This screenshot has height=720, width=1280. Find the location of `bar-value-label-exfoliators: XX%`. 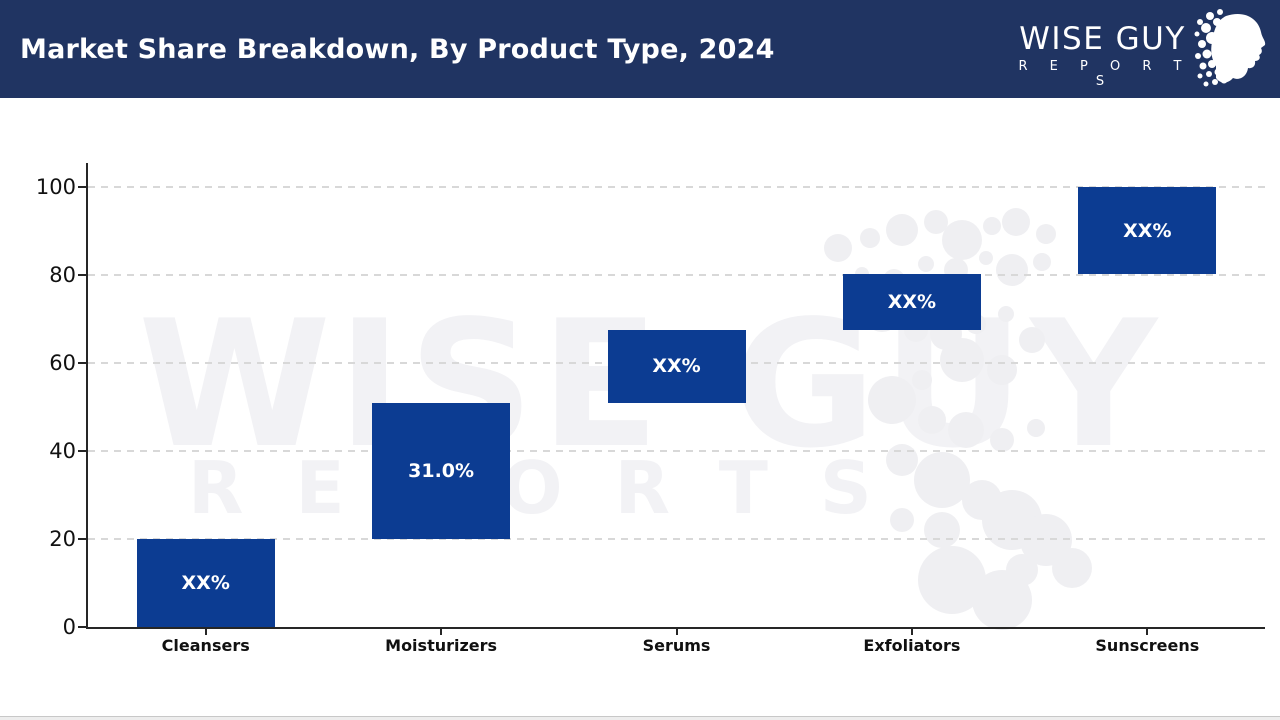

bar-value-label-exfoliators: XX% is located at coordinates (912, 302).